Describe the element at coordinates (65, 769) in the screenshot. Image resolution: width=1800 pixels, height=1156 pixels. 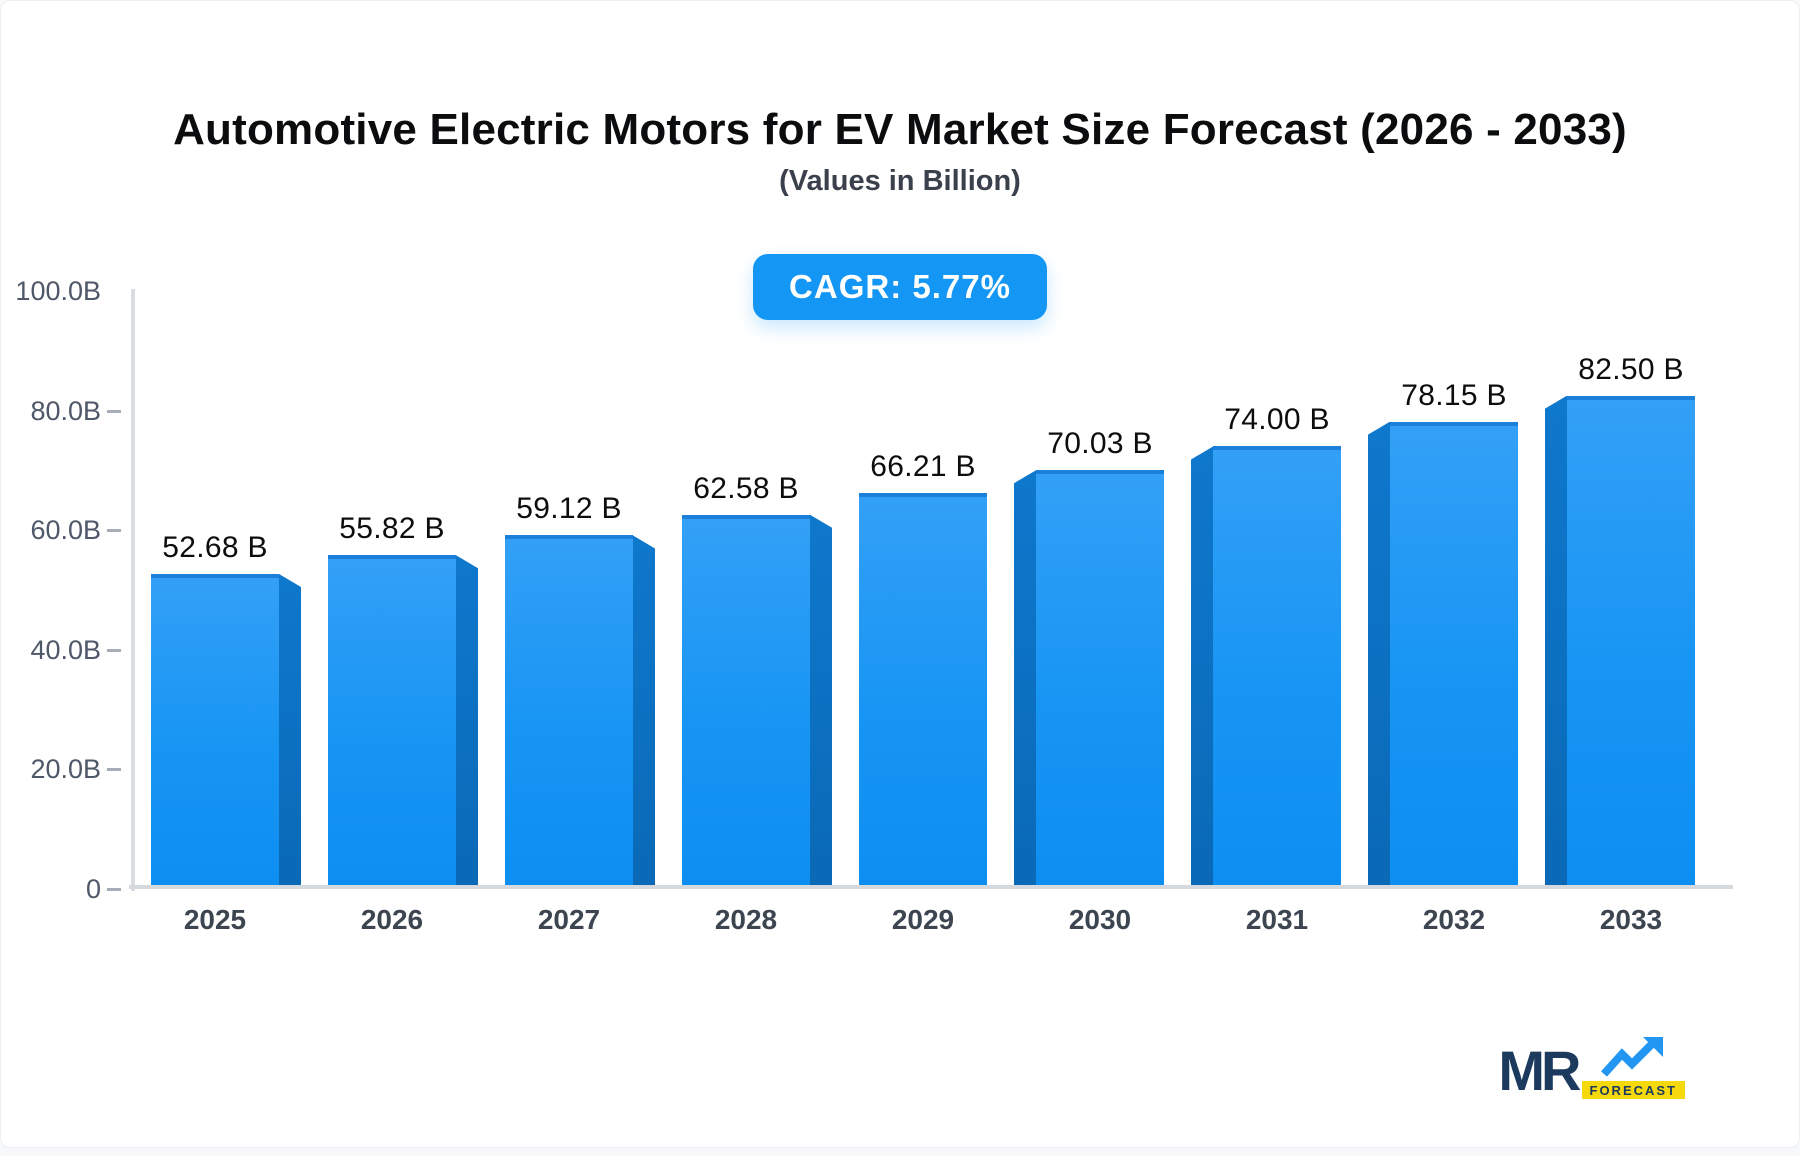
I see `y-tick-label-20: 20.0B` at that location.